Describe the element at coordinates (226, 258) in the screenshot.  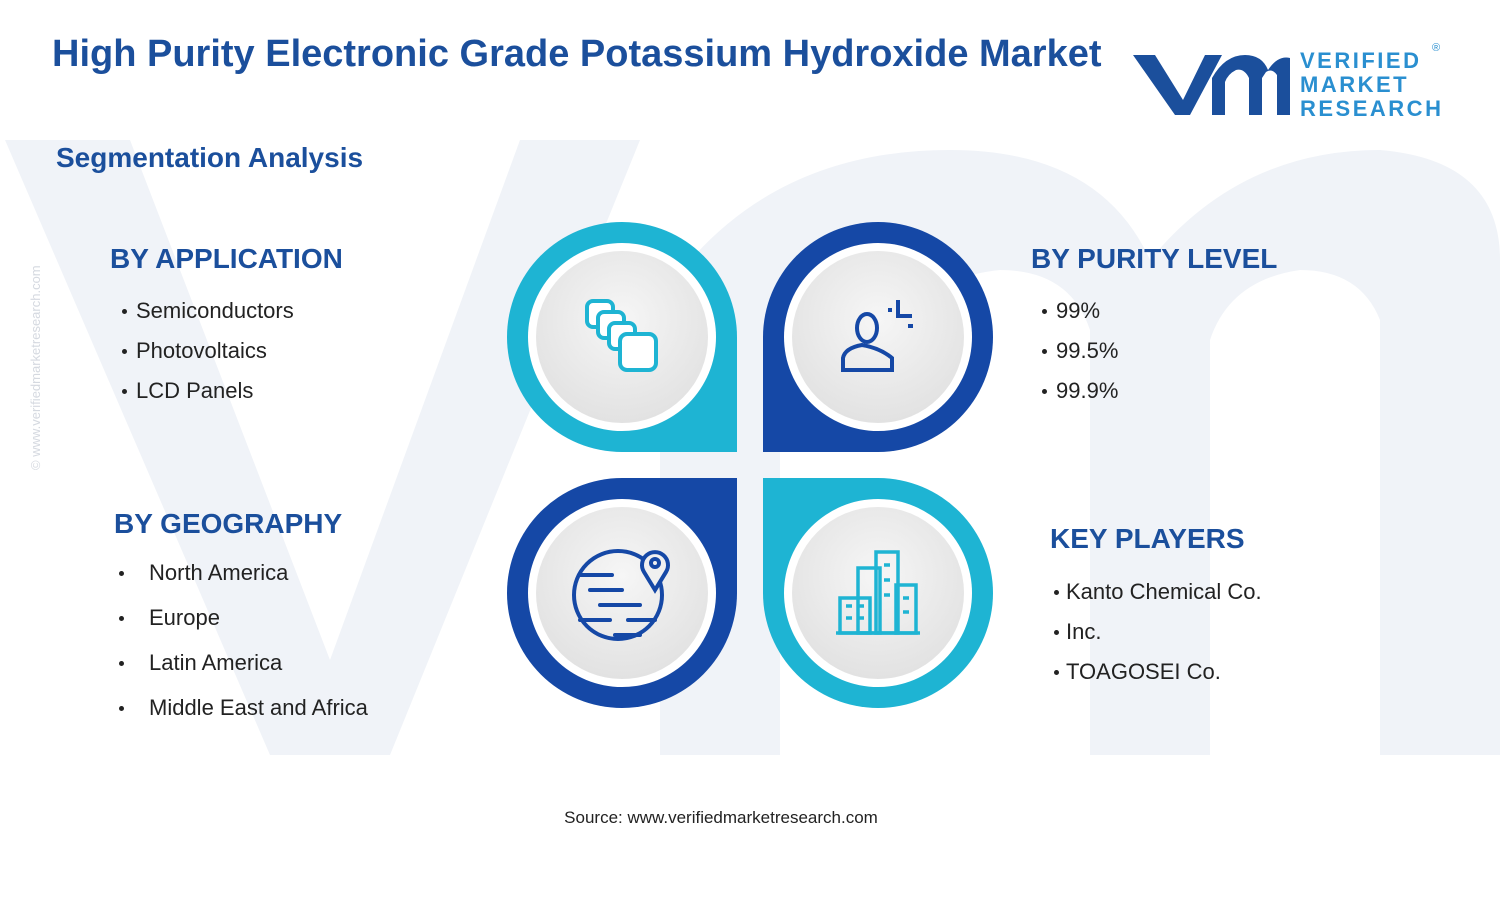
I see `section-title: BY APPLICATION` at that location.